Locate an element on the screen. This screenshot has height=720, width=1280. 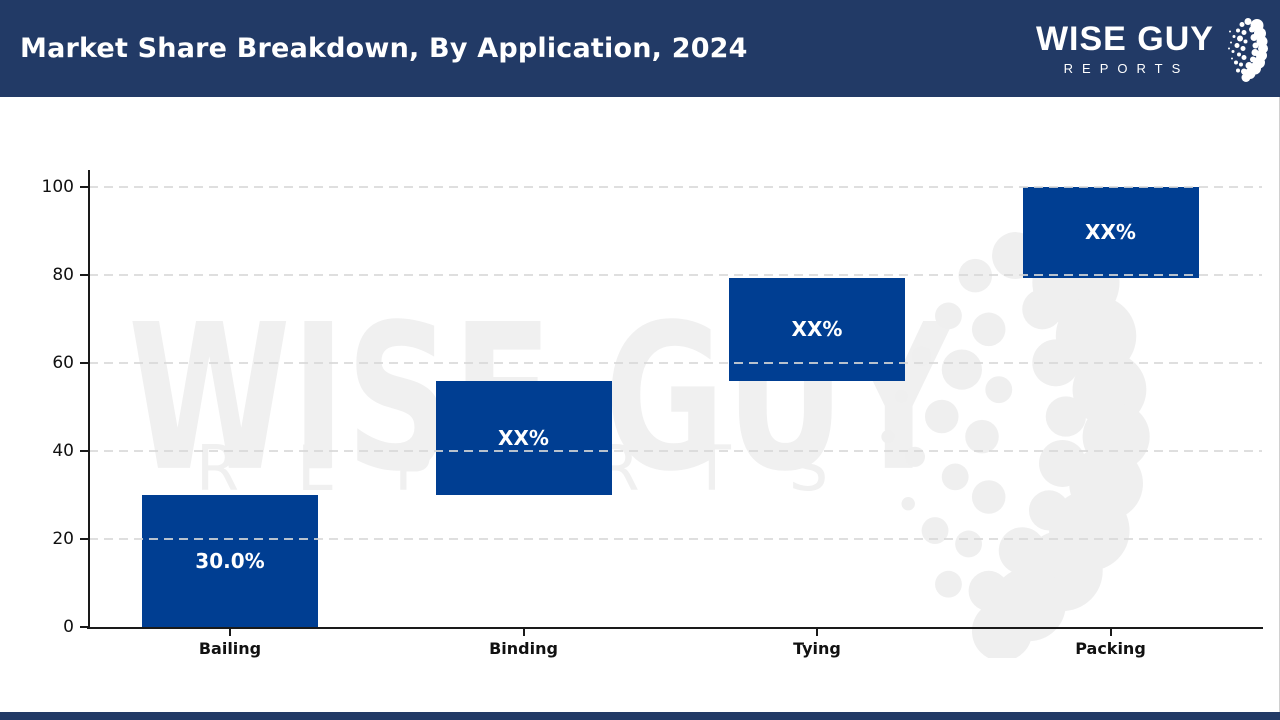
y-axis-spine is located at coordinates (89, 399).